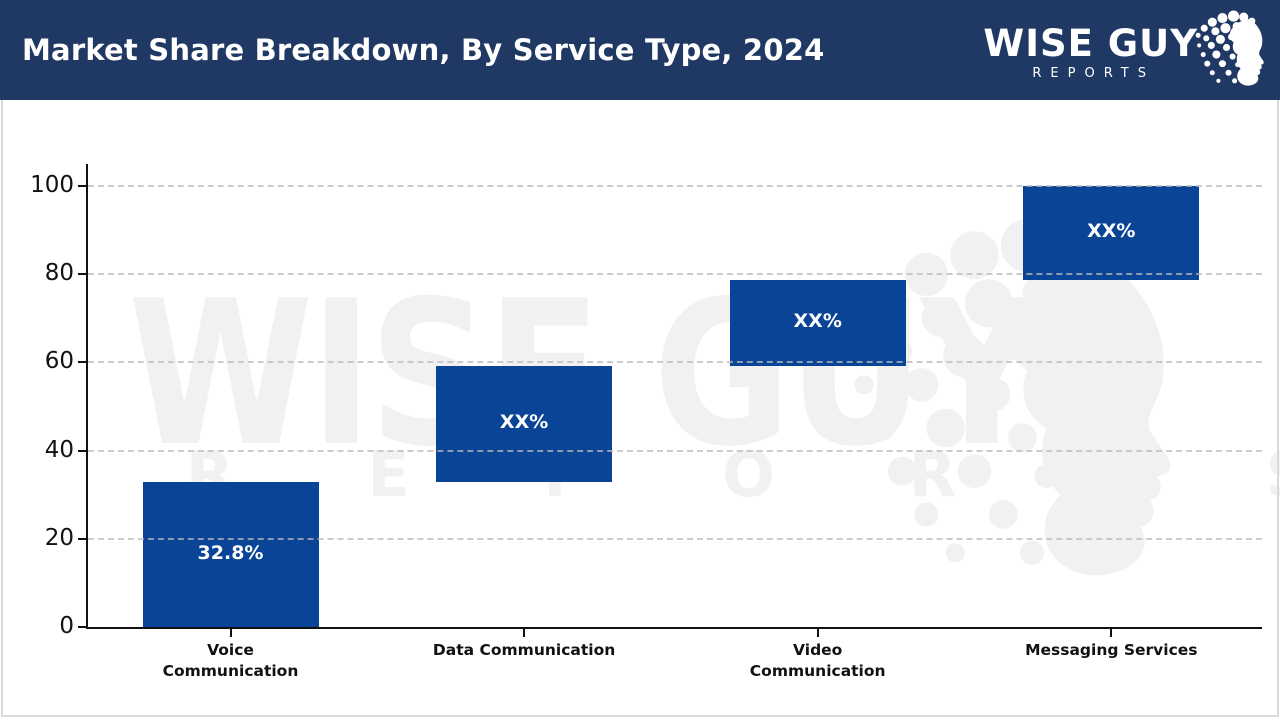 The height and width of the screenshot is (720, 1280). Describe the element at coordinates (52, 185) in the screenshot. I see `y-tick-label: 100` at that location.